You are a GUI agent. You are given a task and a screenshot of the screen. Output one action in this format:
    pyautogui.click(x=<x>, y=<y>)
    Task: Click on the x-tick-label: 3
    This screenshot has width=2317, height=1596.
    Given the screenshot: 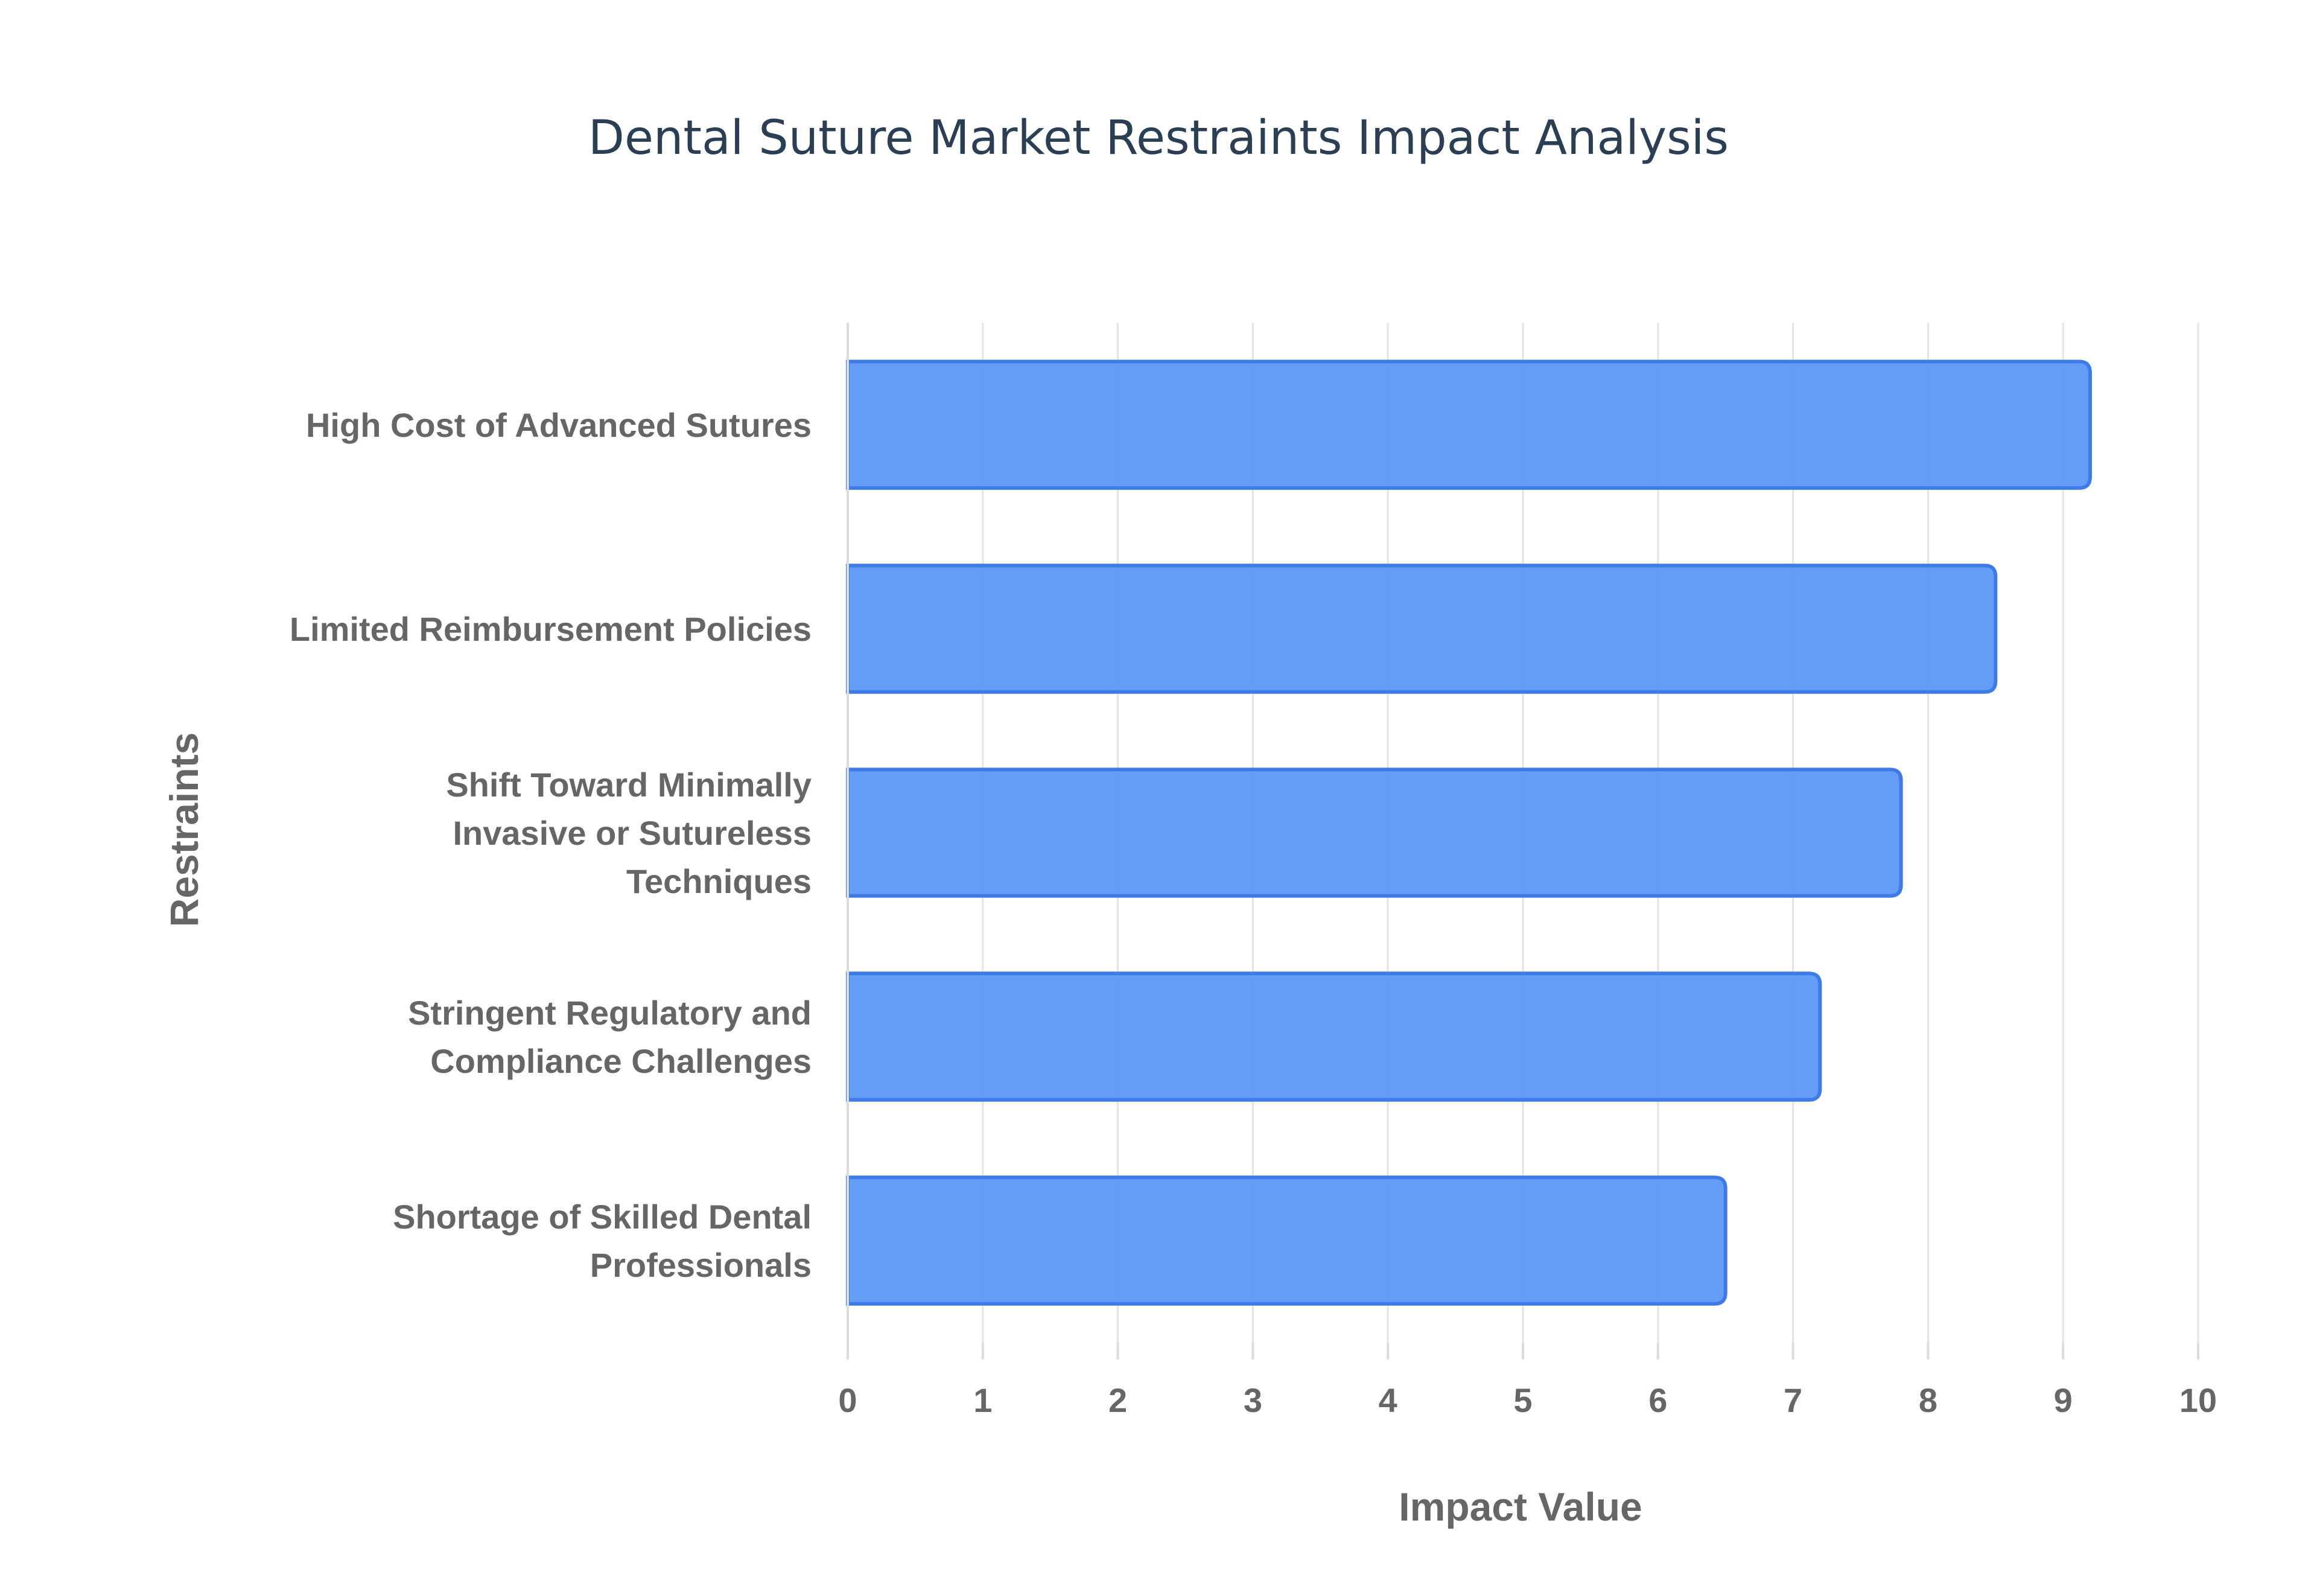 What is the action you would take?
    pyautogui.click(x=1253, y=1400)
    